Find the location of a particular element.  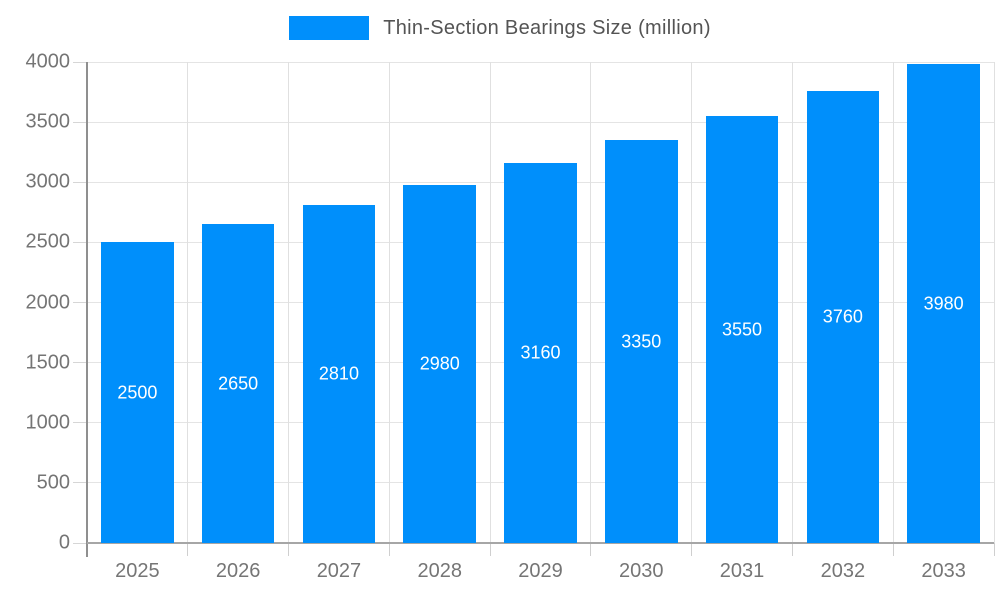

legend-swatch is located at coordinates (329, 28).